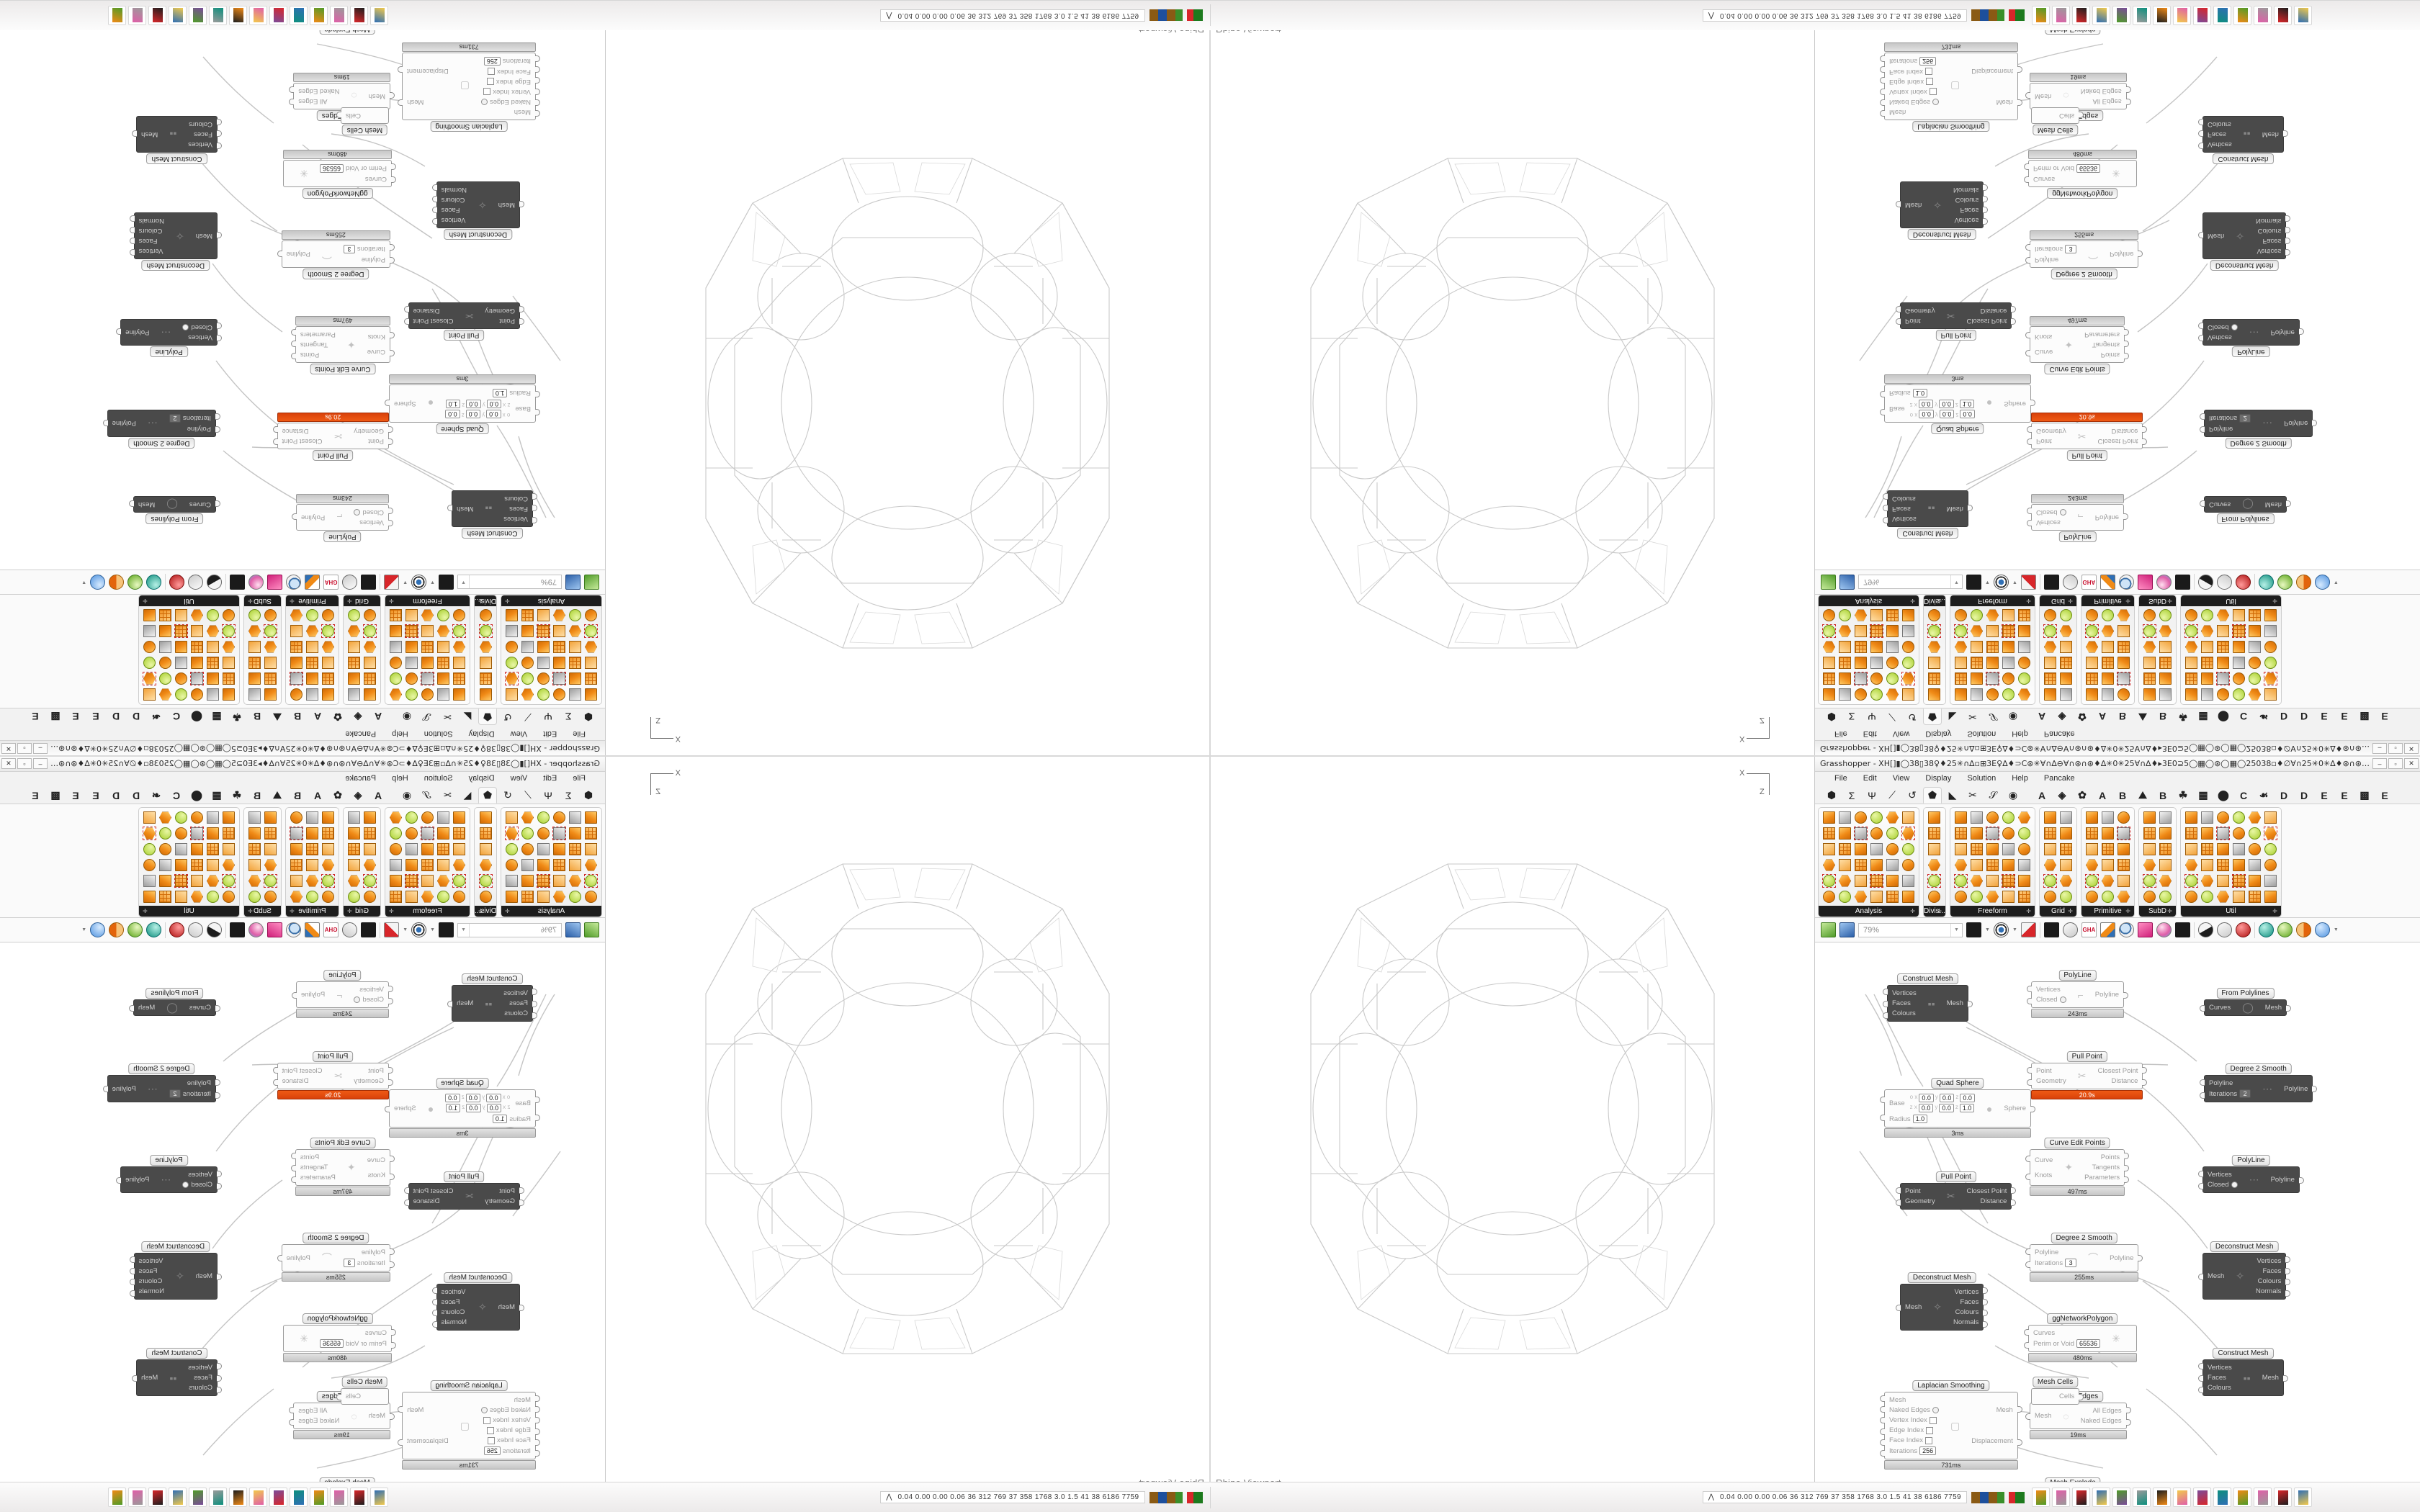 The image size is (2420, 1512). I want to click on menu-pancake: Pancake, so click(2059, 778).